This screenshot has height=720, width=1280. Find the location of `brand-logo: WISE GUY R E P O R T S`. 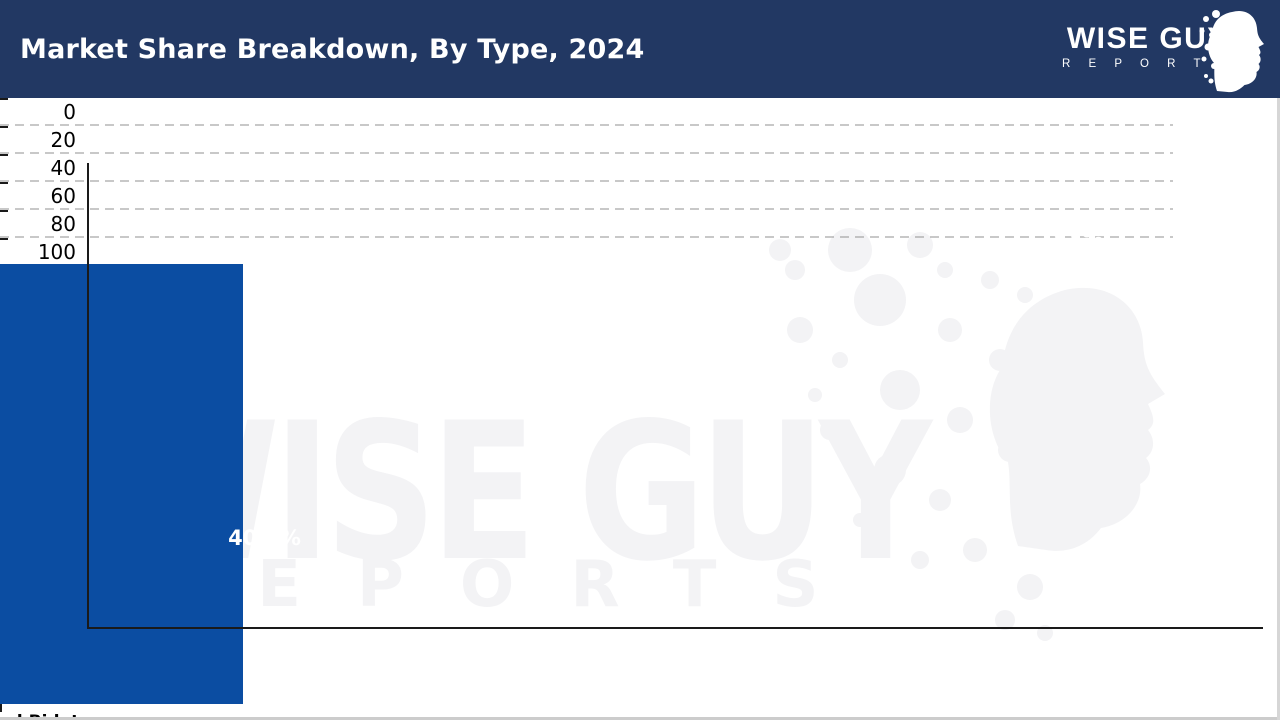

brand-logo: WISE GUY R E P O R T S is located at coordinates (1148, 49).